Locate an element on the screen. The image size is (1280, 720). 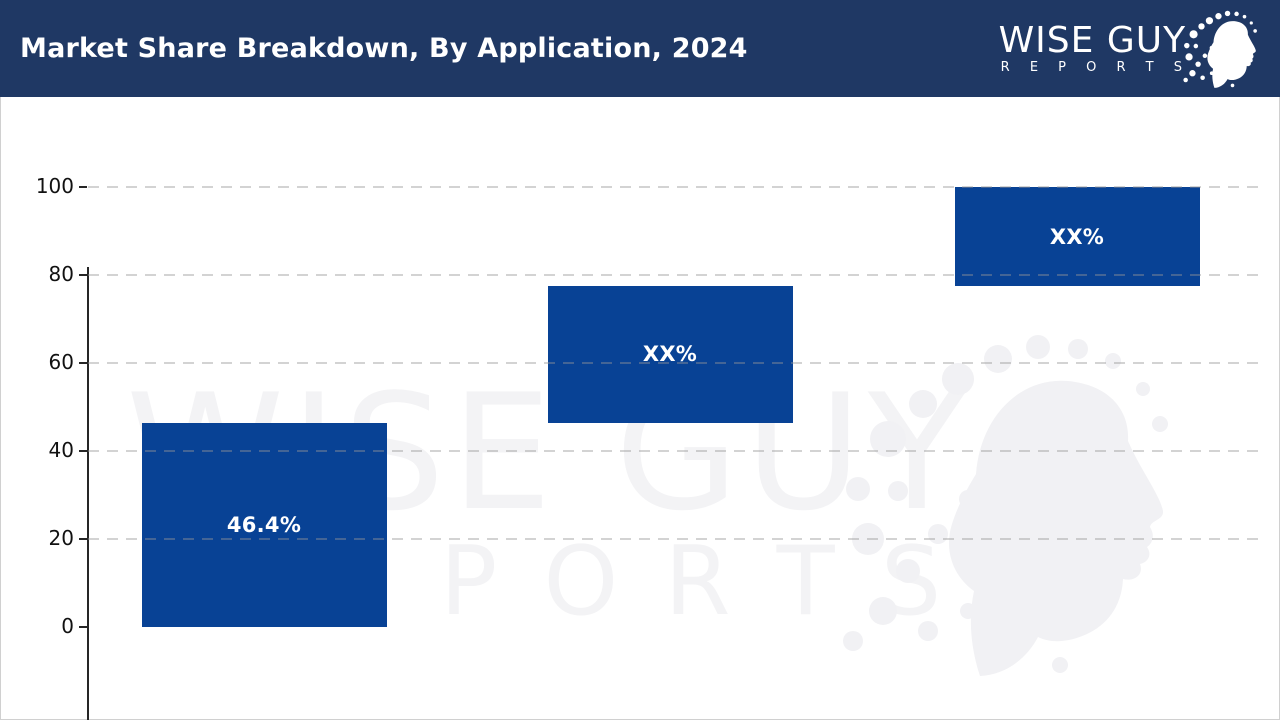
logo-subtitle: R E P O R T S is located at coordinates (1095, 68).